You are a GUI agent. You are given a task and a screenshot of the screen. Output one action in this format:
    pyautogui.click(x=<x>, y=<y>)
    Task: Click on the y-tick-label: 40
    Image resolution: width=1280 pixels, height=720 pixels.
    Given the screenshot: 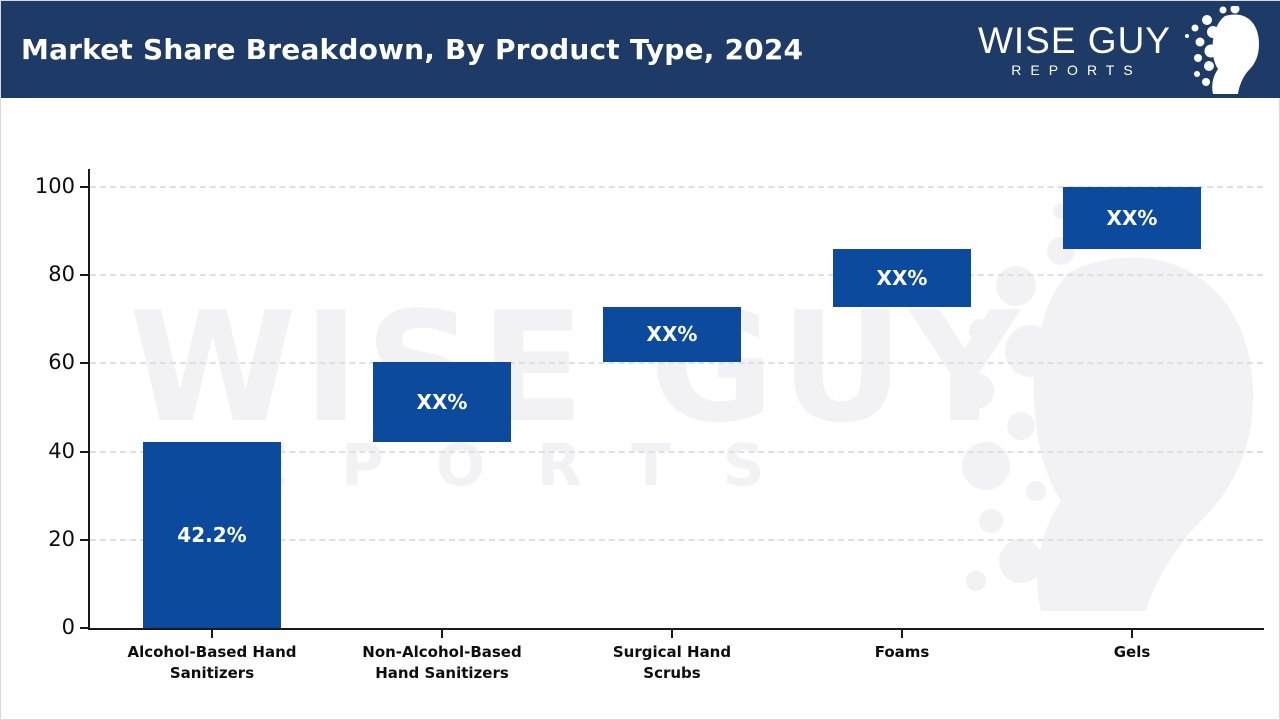 What is the action you would take?
    pyautogui.click(x=61, y=450)
    